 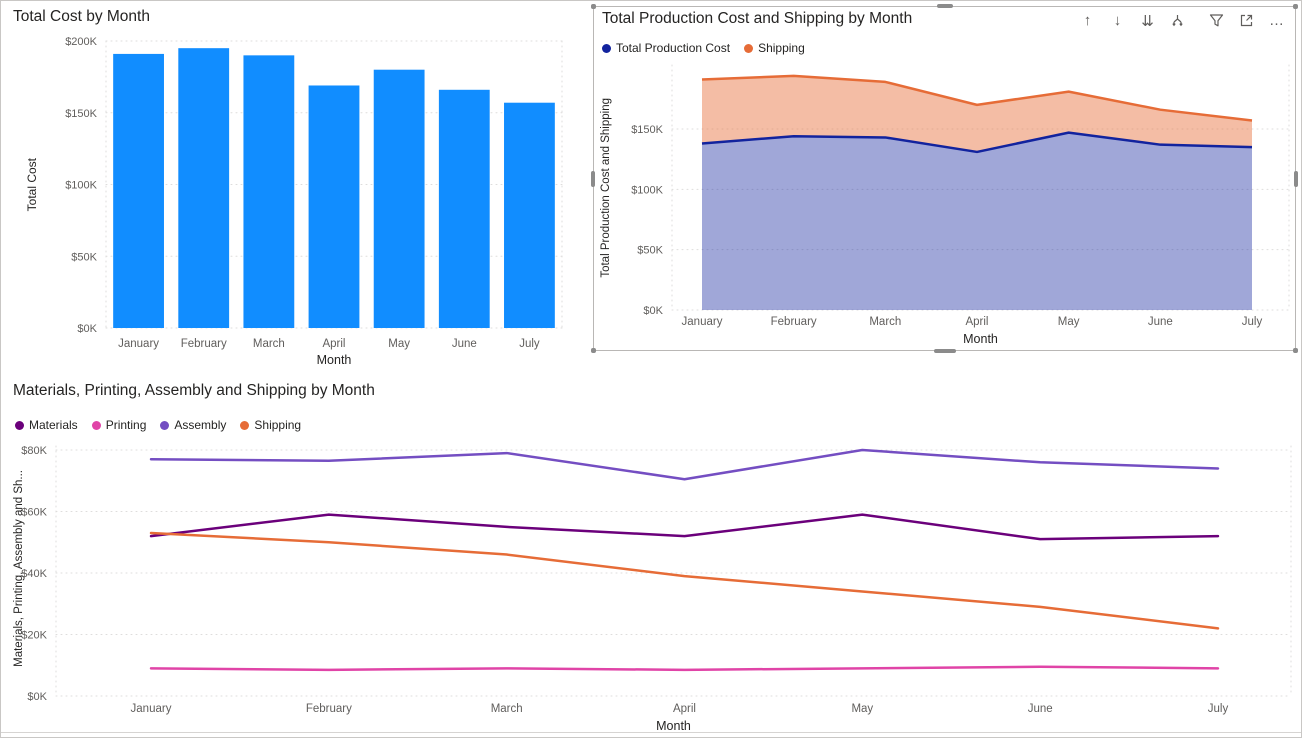 What do you see at coordinates (1295, 6) in the screenshot?
I see `resize-handle-top-right` at bounding box center [1295, 6].